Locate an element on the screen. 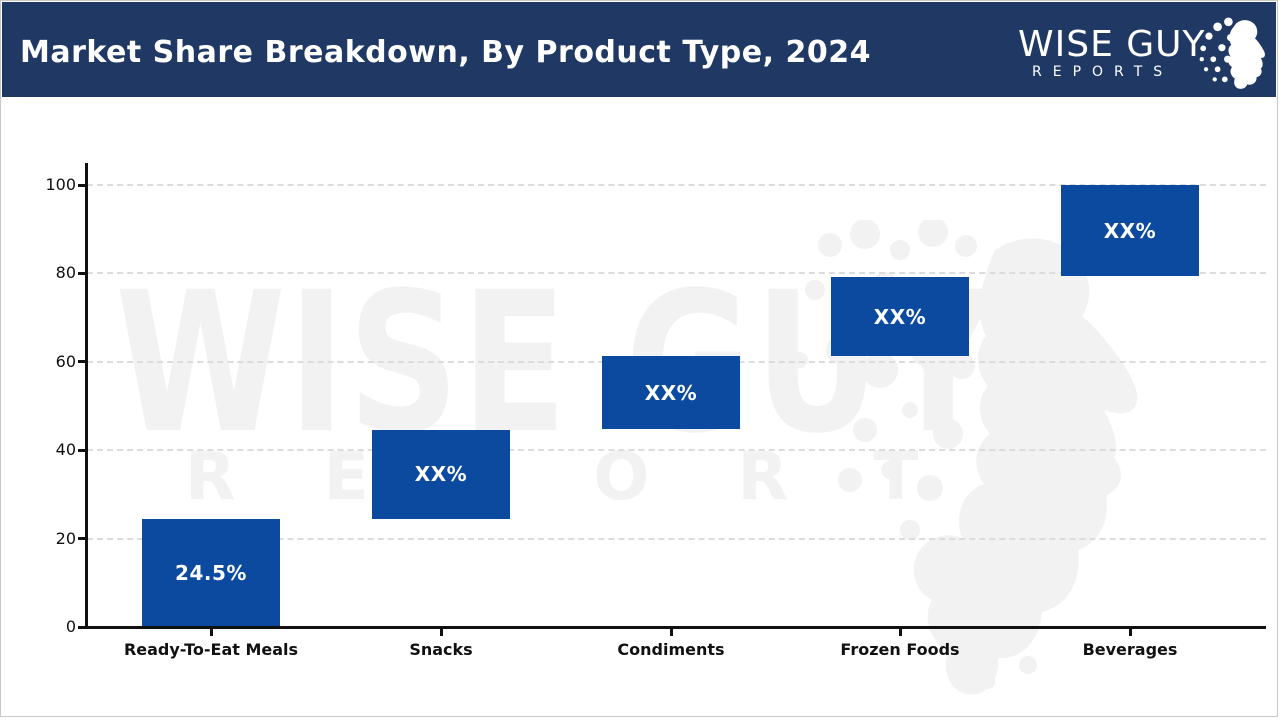  logo-wordmark: WISE GUY is located at coordinates (1112, 44).